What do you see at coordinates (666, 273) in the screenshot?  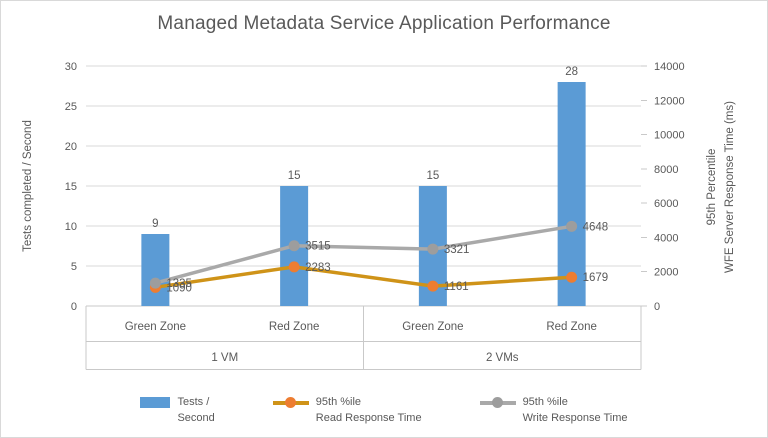 I see `right-axis-tick-label: 2000` at bounding box center [666, 273].